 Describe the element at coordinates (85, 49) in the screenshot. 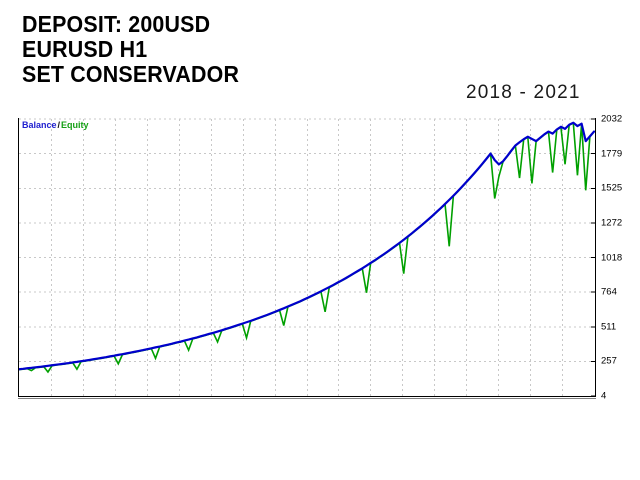

I see `title-line-symbol: EURUSD H1` at that location.